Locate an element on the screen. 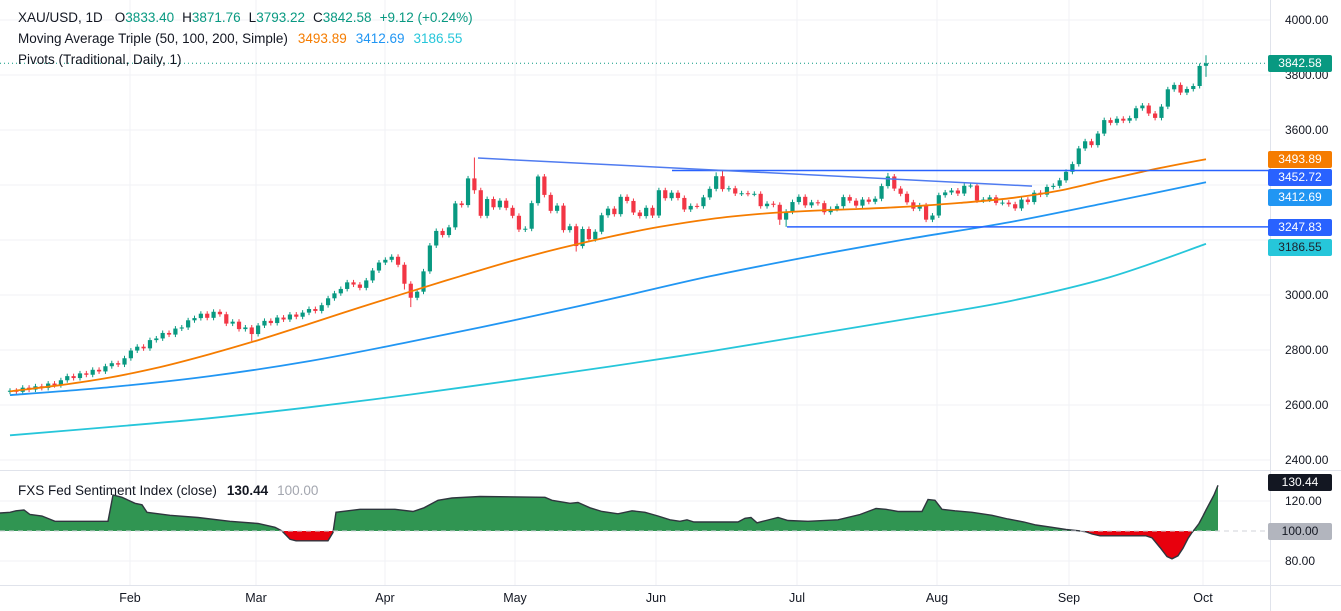  low-value: 3793.22 is located at coordinates (280, 17).